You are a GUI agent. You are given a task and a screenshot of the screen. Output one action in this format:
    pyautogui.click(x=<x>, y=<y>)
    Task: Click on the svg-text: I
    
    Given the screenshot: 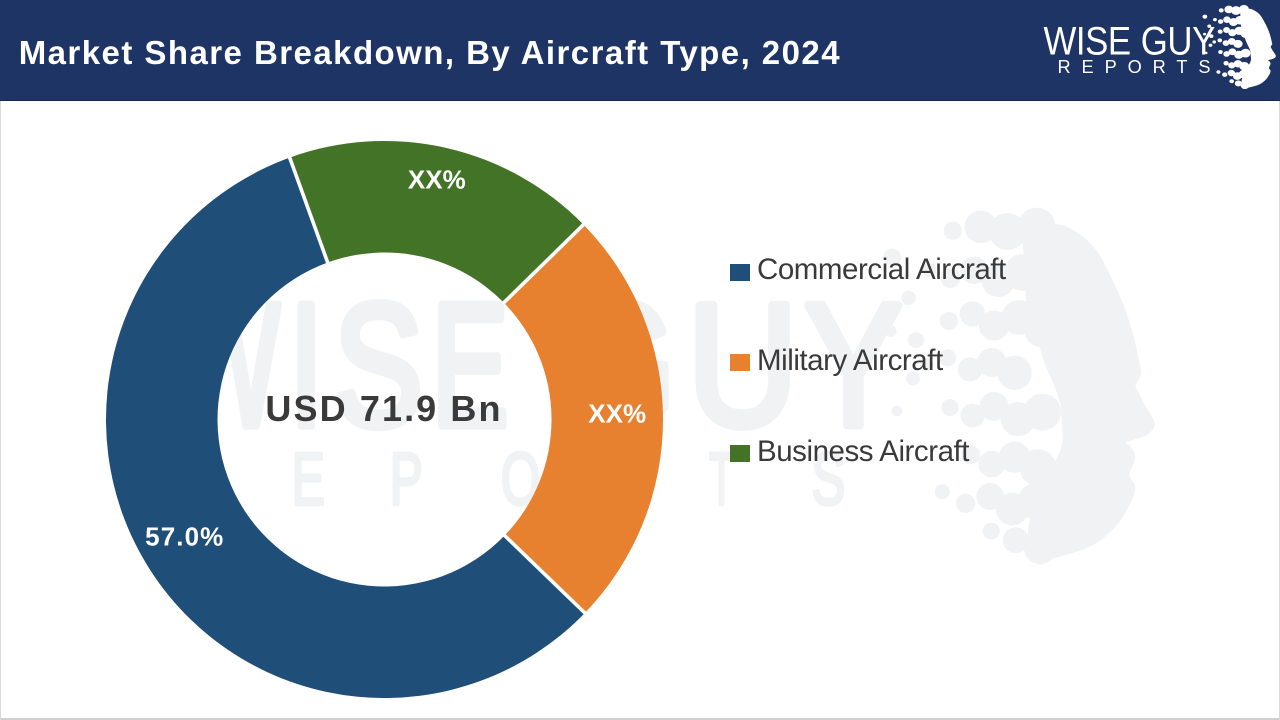 What is the action you would take?
    pyautogui.click(x=306, y=365)
    